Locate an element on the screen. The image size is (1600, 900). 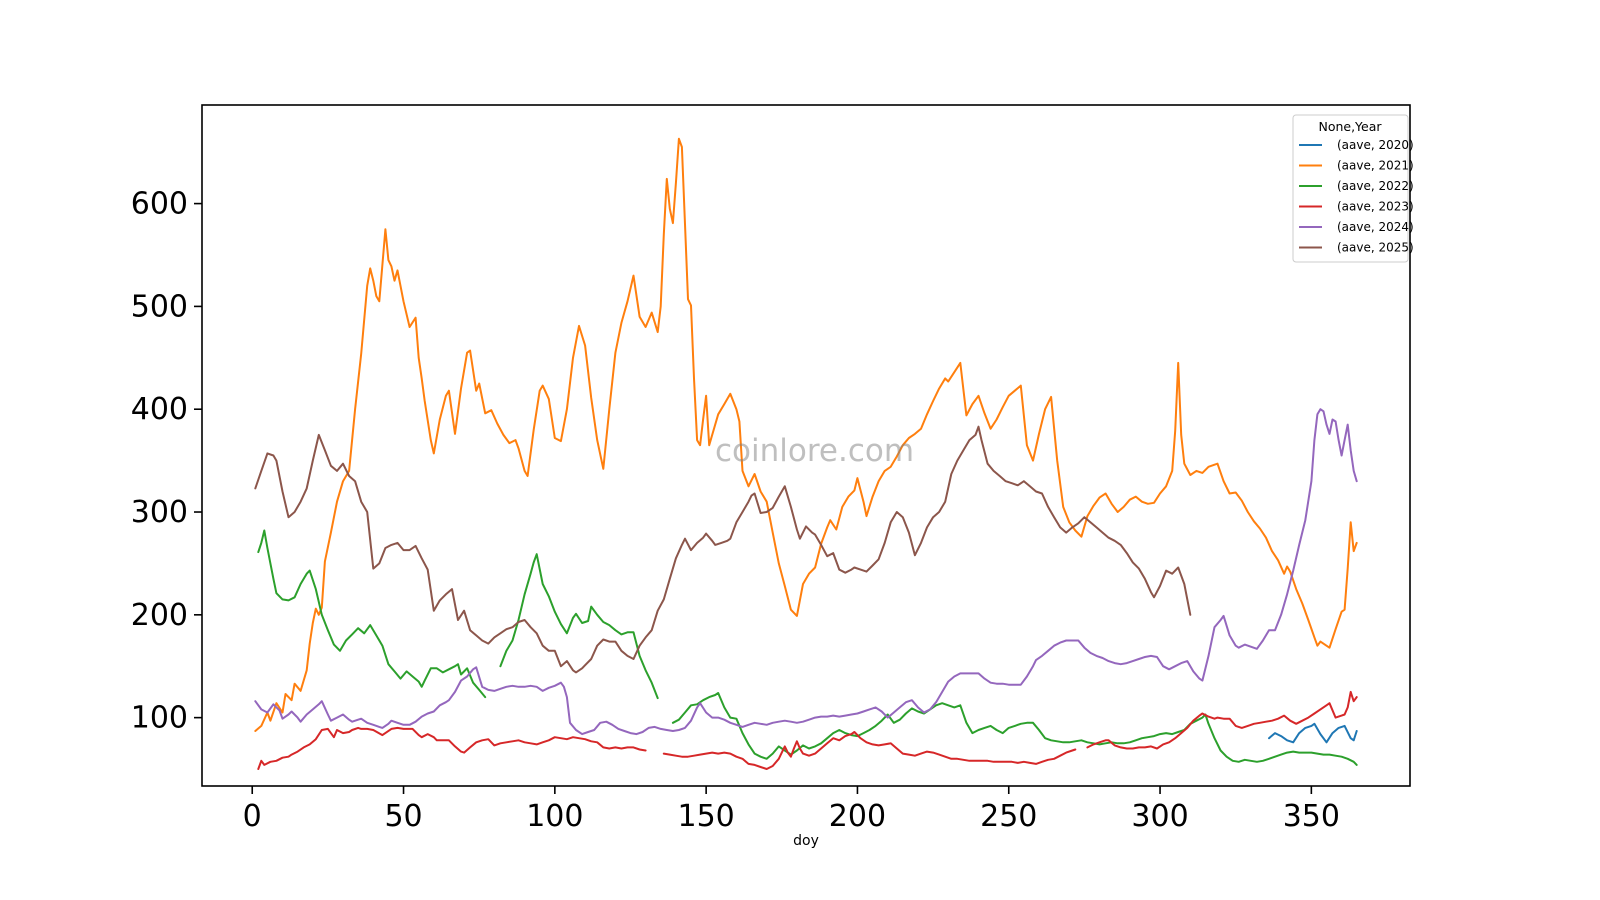
legend-box is located at coordinates (1350, 188).